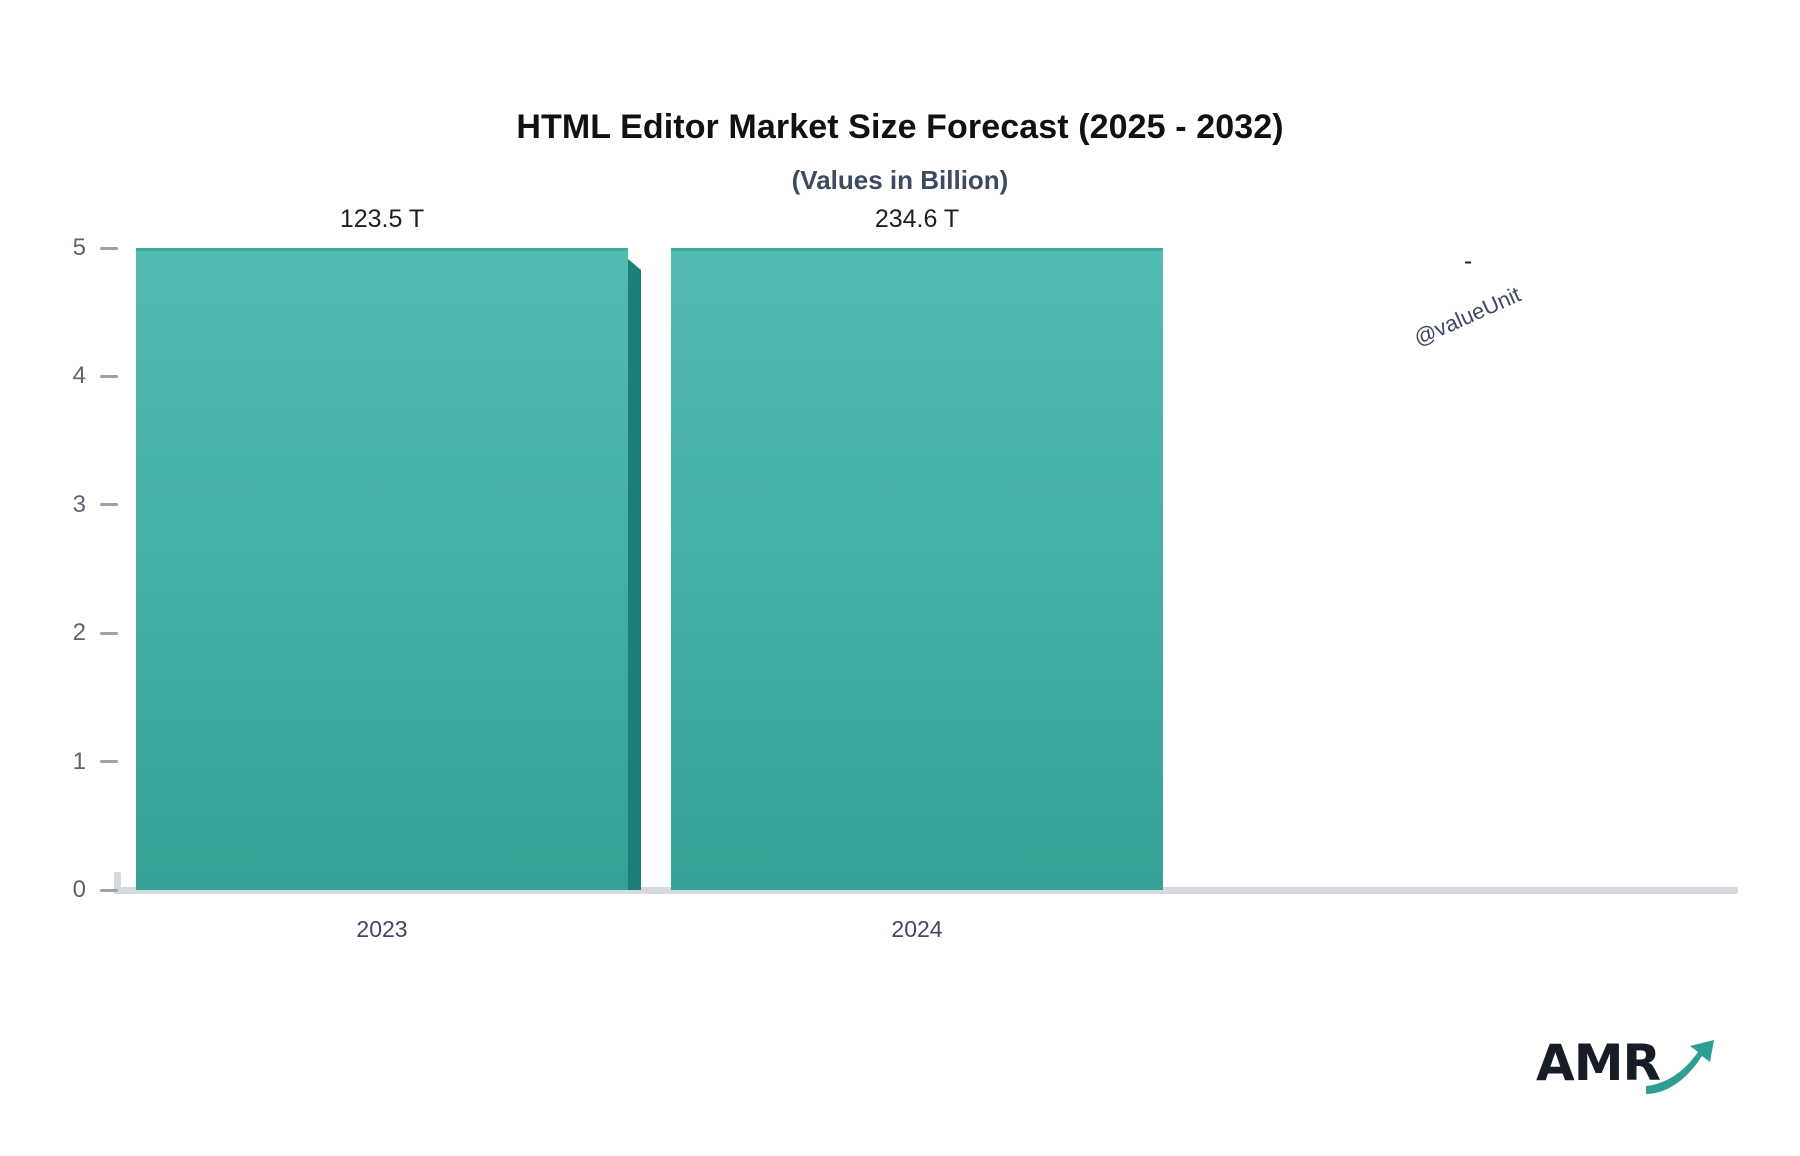 This screenshot has width=1800, height=1156. Describe the element at coordinates (79, 504) in the screenshot. I see `y-tick-label: 3` at that location.